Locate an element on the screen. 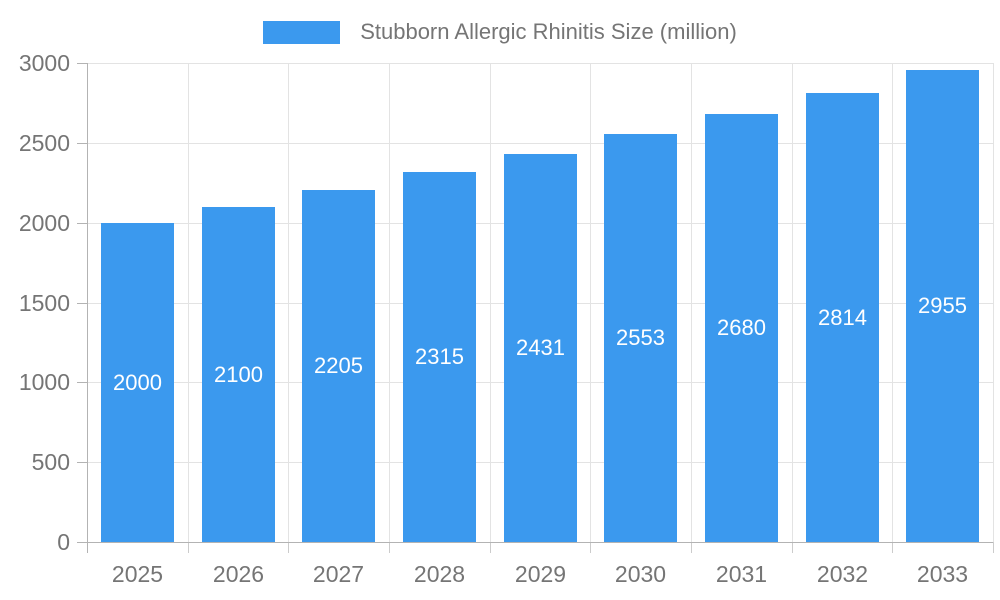  bar-2029: 2431 is located at coordinates (540, 348).